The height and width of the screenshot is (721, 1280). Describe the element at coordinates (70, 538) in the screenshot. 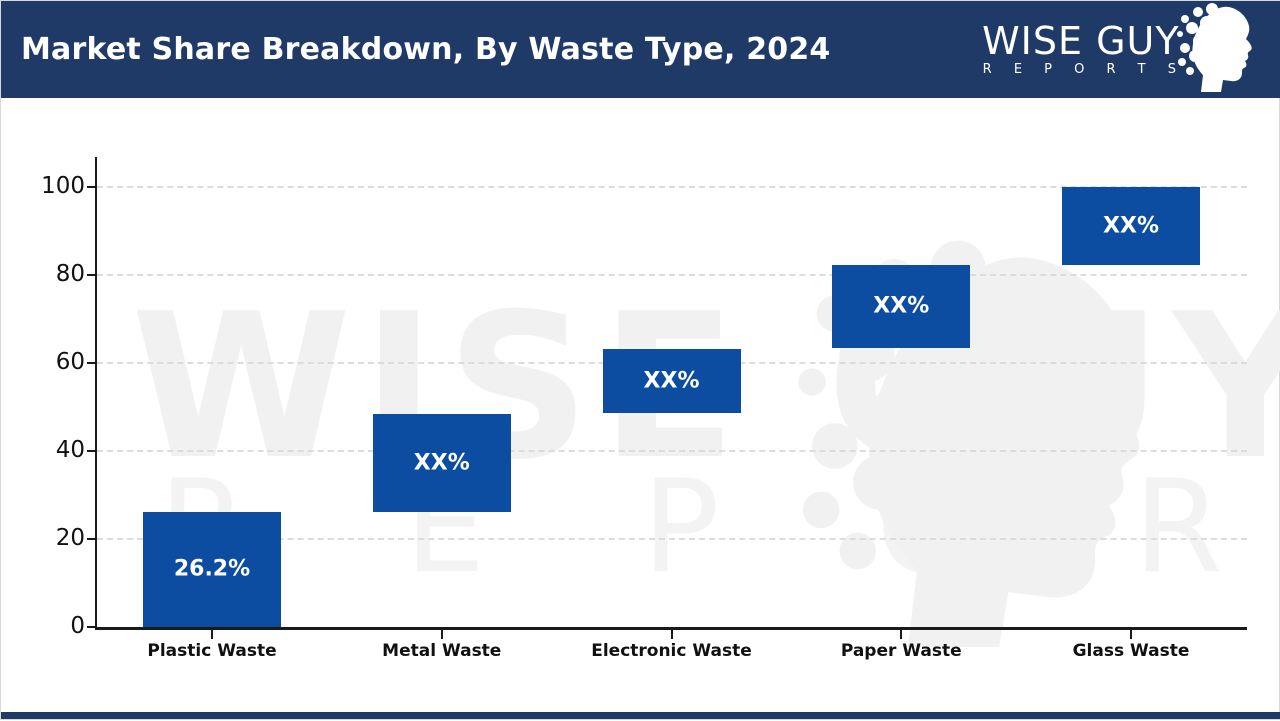

I see `y-tick-label-20: 20` at that location.